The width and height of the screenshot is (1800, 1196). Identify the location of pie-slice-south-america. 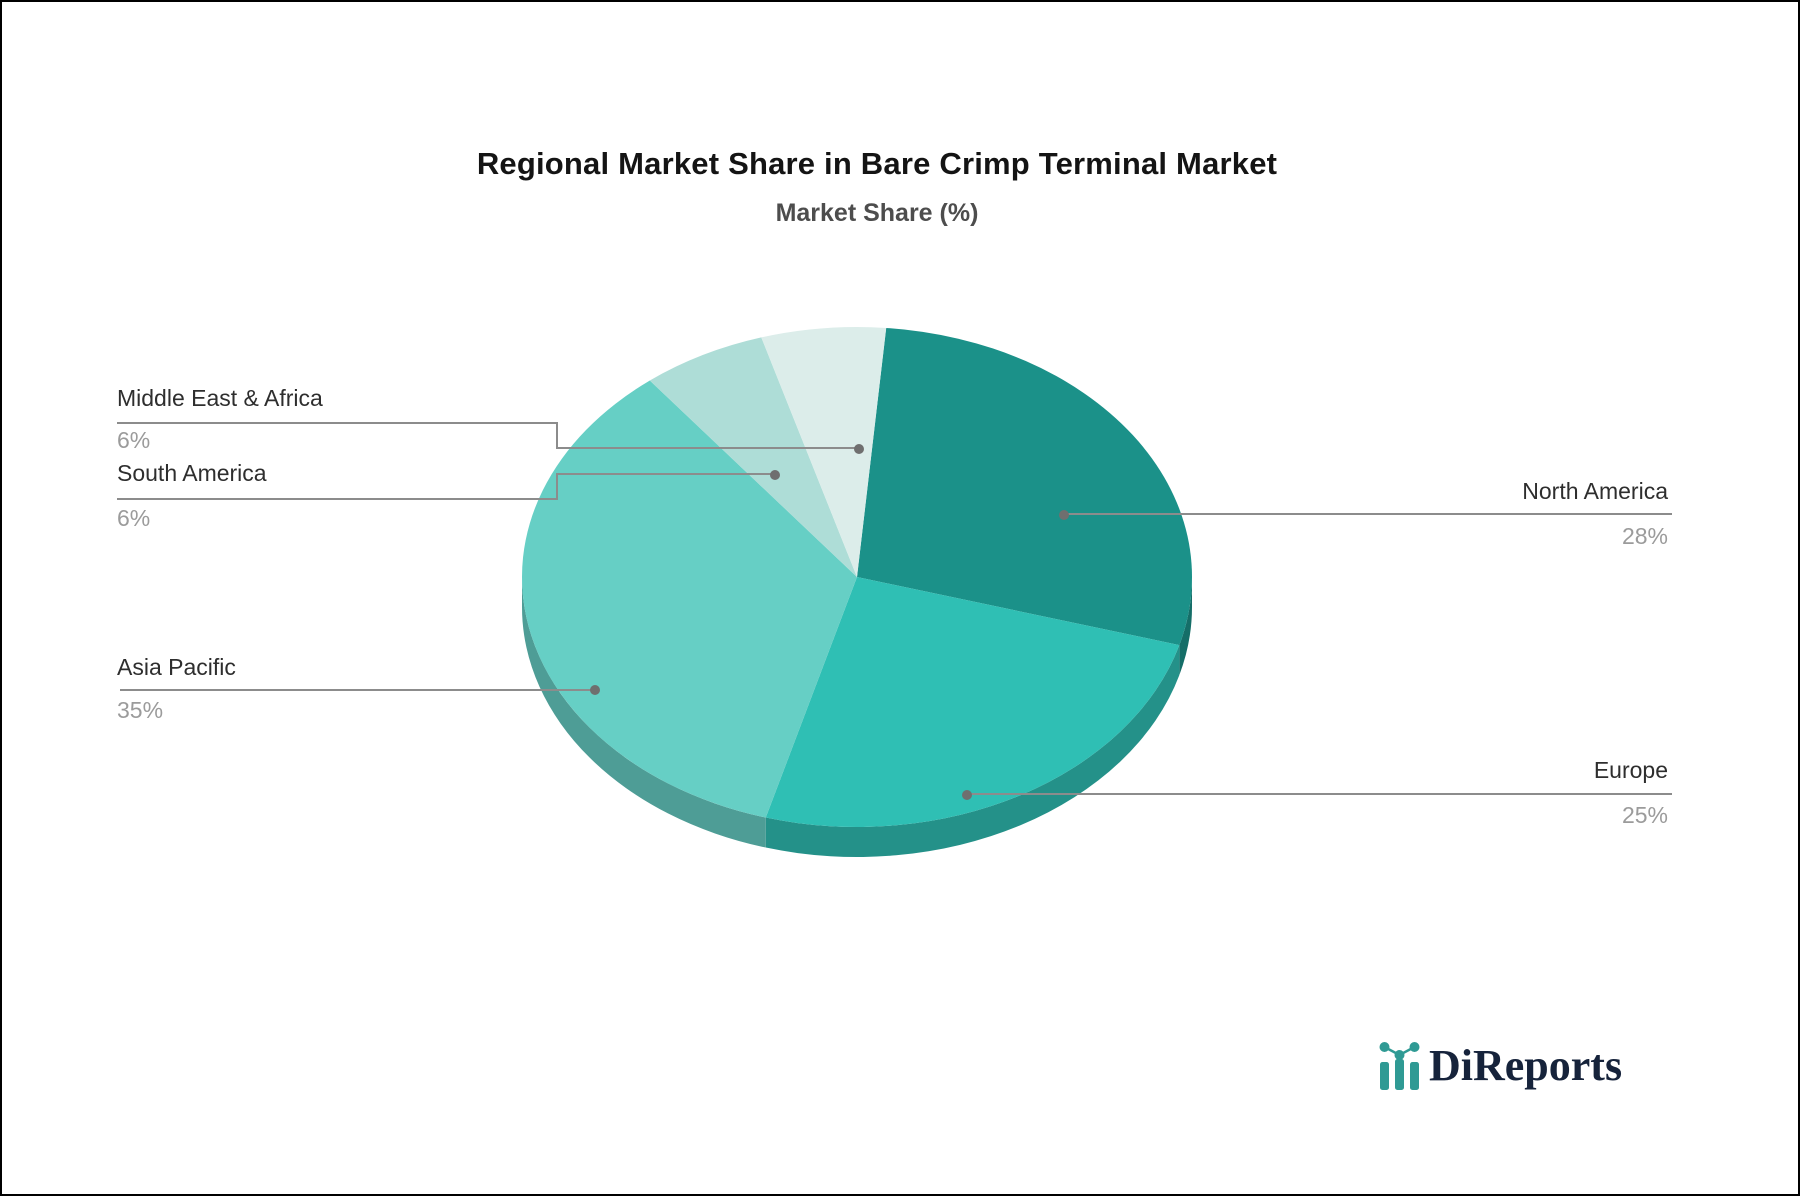
(753, 457).